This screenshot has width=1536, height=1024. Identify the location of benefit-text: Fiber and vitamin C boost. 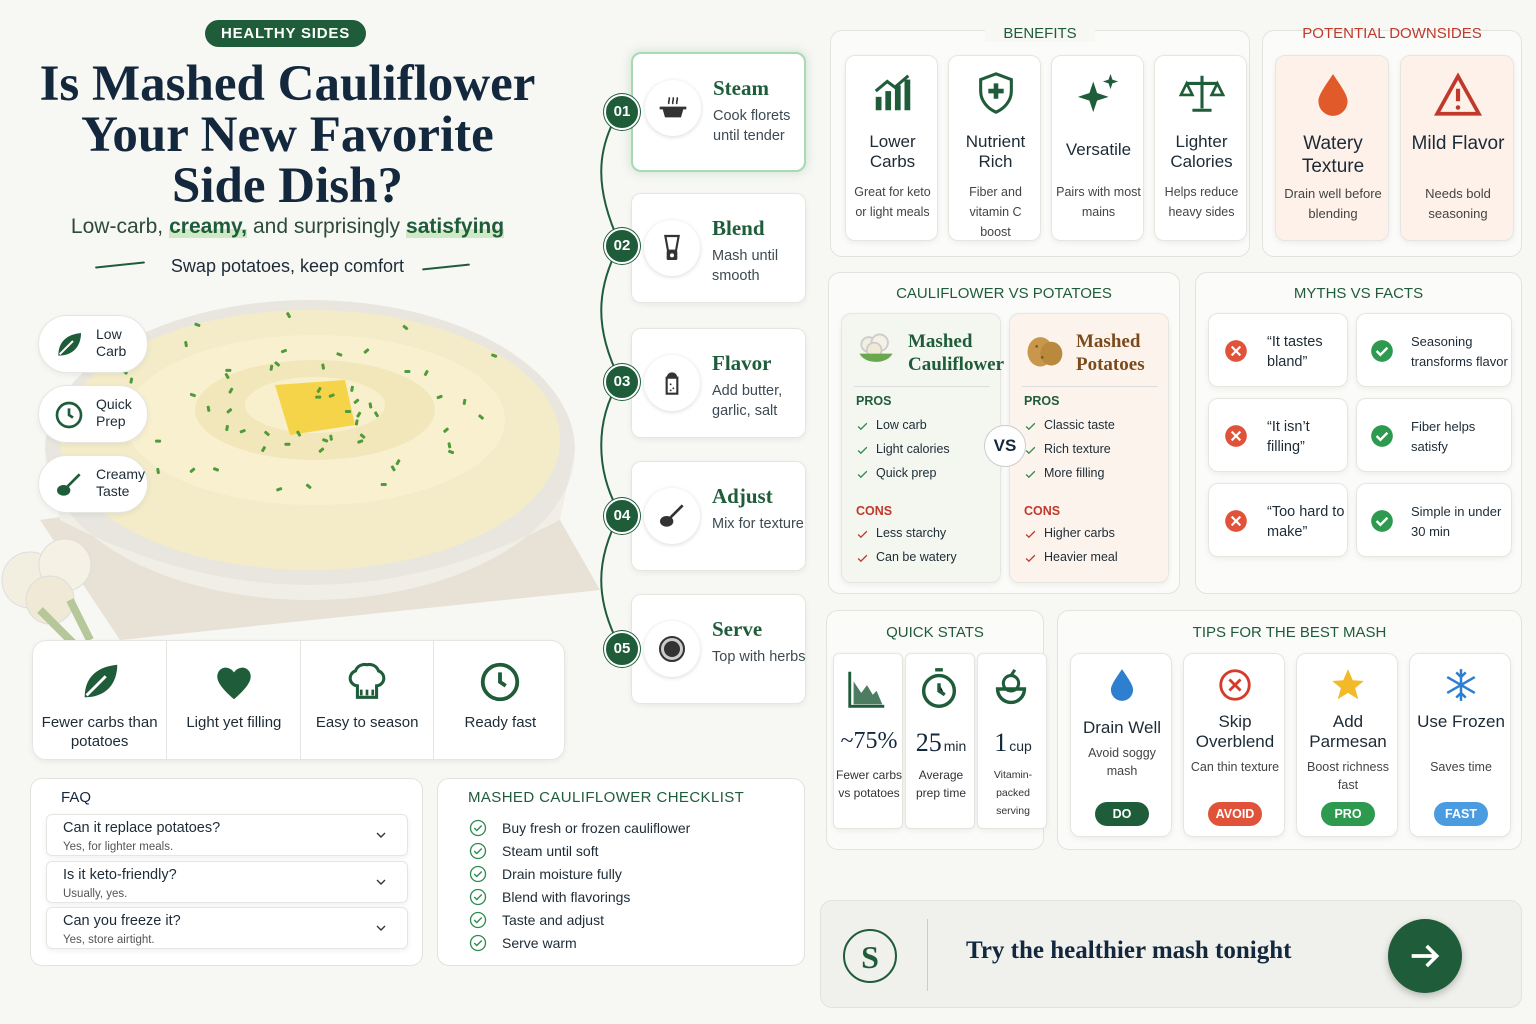
(995, 212).